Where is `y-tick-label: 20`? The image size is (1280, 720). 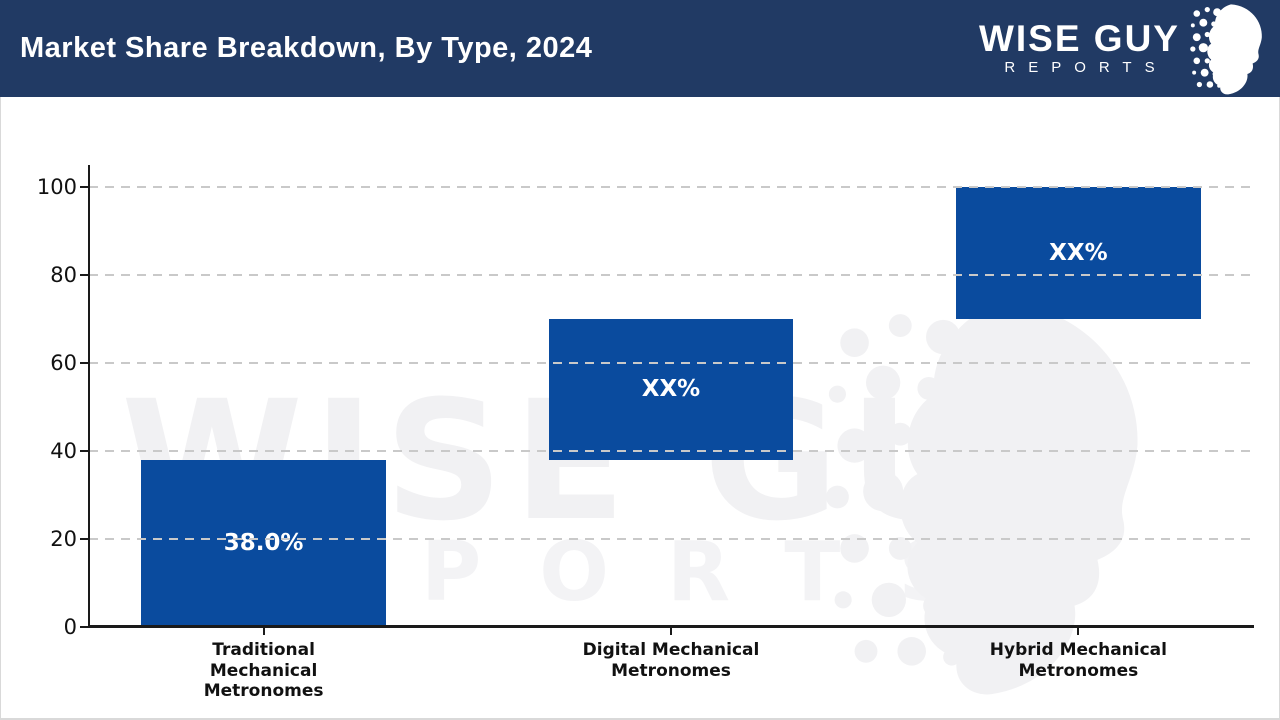 y-tick-label: 20 is located at coordinates (63, 539).